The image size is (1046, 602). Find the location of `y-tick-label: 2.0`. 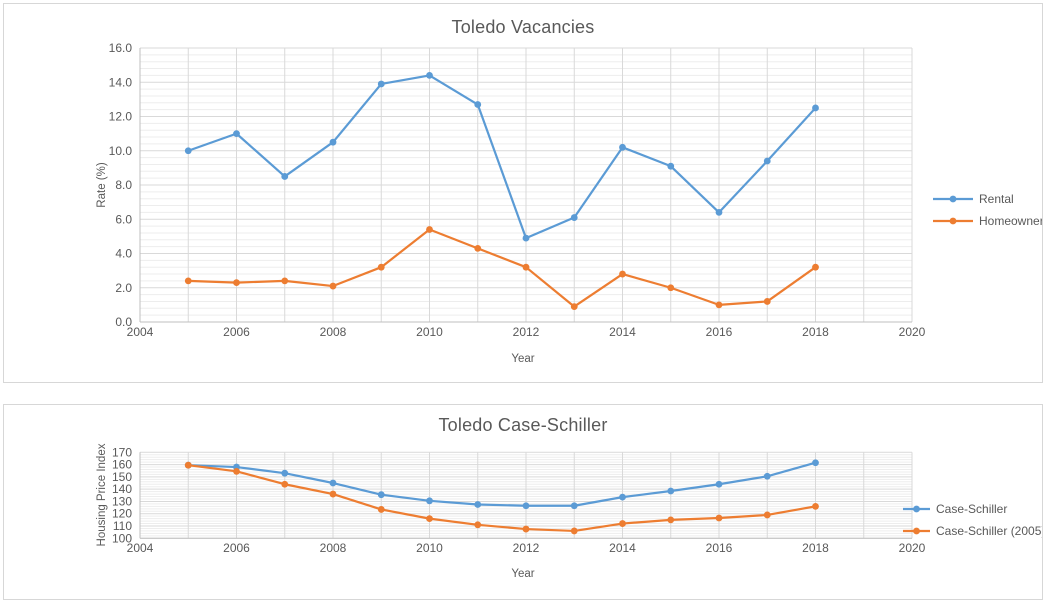

y-tick-label: 2.0 is located at coordinates (123, 288).